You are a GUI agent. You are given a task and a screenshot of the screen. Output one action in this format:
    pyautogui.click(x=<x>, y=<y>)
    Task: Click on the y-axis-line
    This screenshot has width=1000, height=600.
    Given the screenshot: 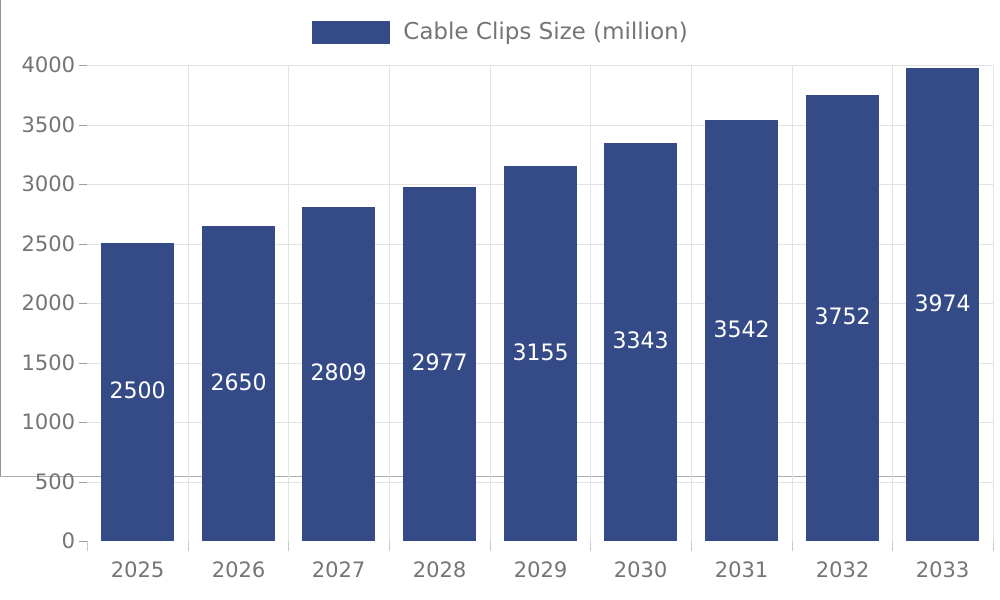 What is the action you would take?
    pyautogui.click(x=0, y=238)
    